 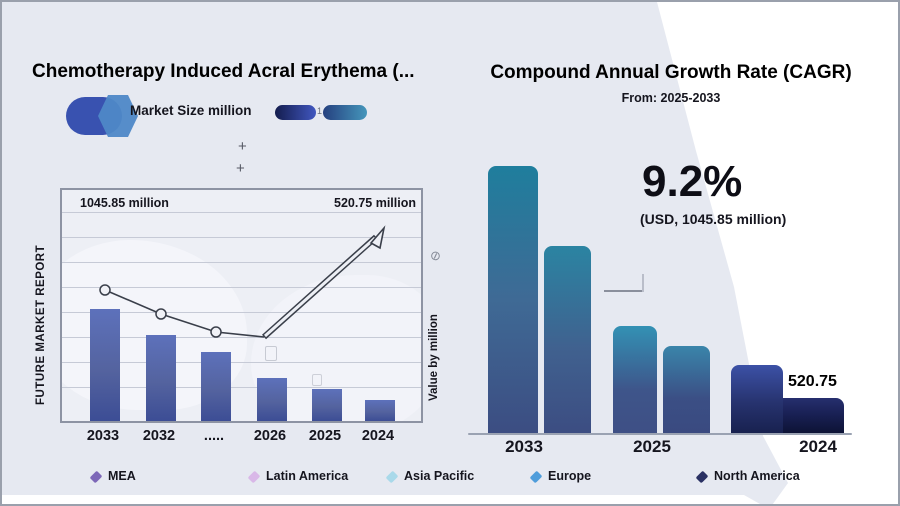 What do you see at coordinates (105, 365) in the screenshot?
I see `bar-2033` at bounding box center [105, 365].